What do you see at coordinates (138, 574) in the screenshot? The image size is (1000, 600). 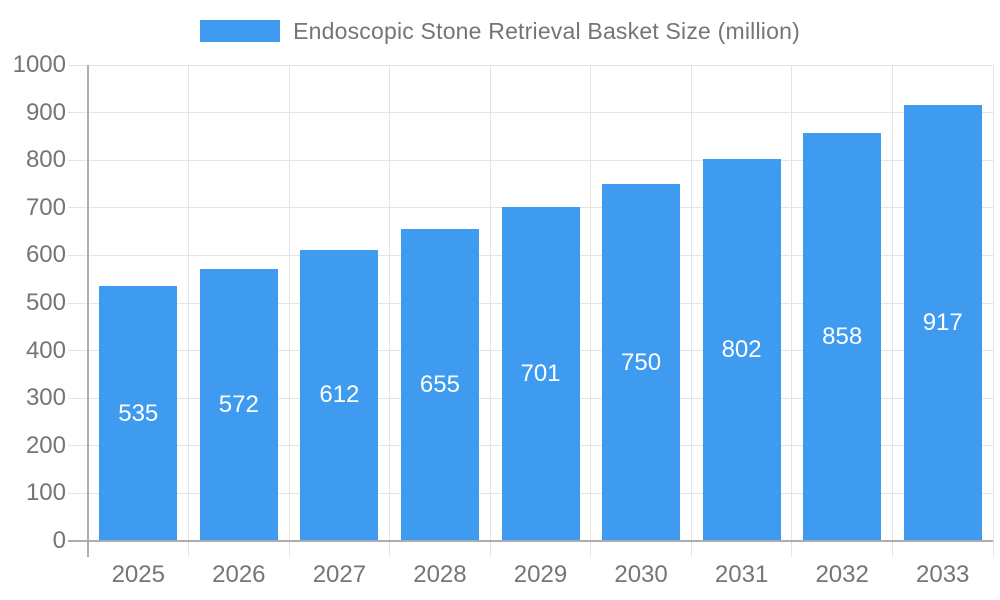 I see `x-tick-label: 2025` at bounding box center [138, 574].